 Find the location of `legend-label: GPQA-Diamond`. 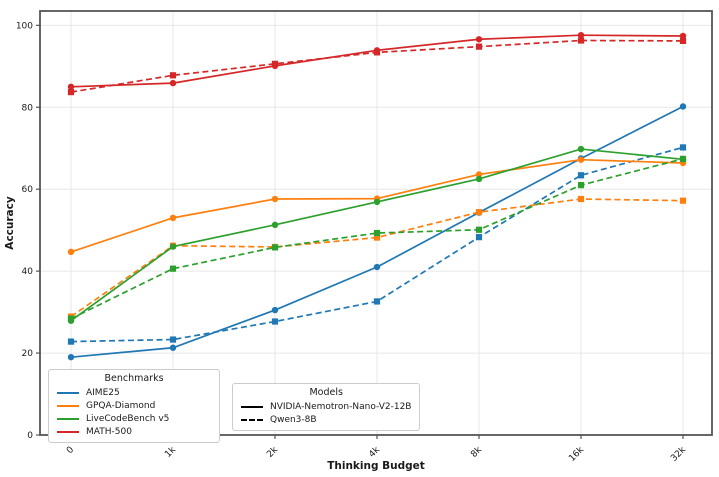

legend-label: GPQA-Diamond is located at coordinates (121, 405).